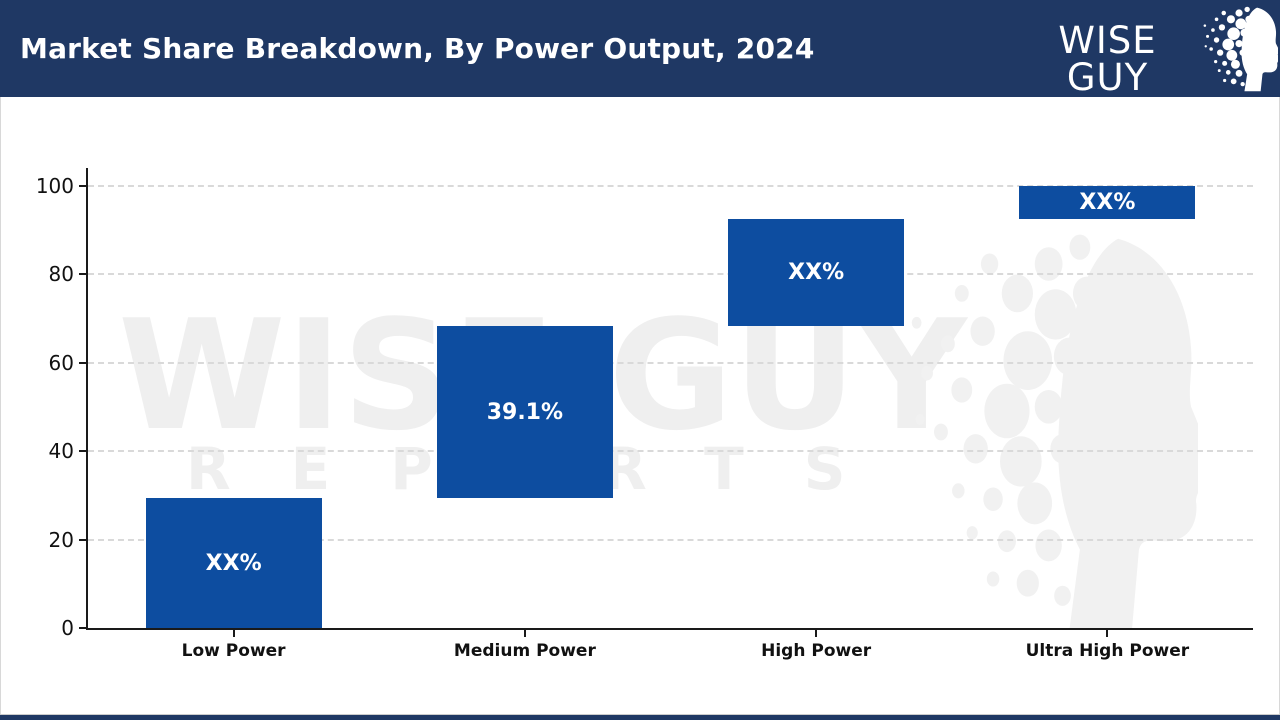 The height and width of the screenshot is (720, 1280). I want to click on x-axis-label: High Power, so click(816, 651).